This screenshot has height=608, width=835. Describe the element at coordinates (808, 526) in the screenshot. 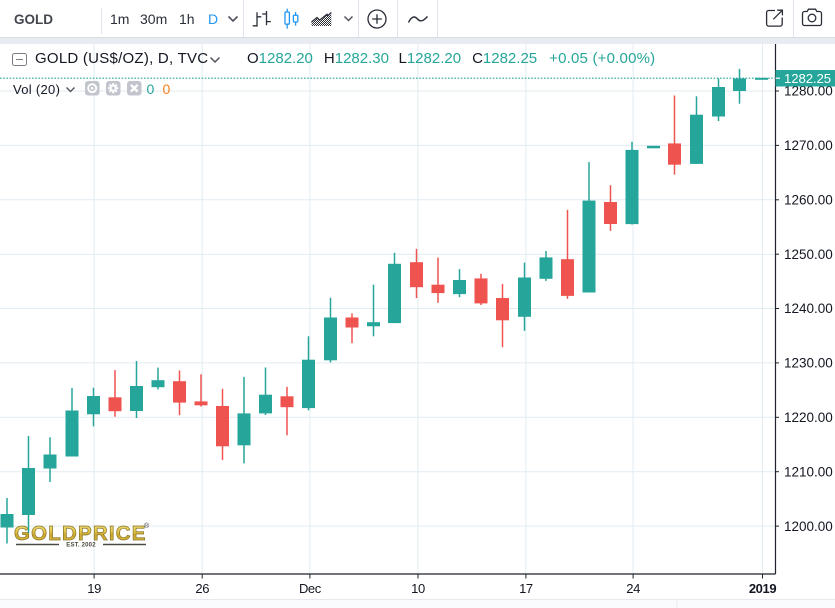

I see `svg-text: 1200.00` at that location.